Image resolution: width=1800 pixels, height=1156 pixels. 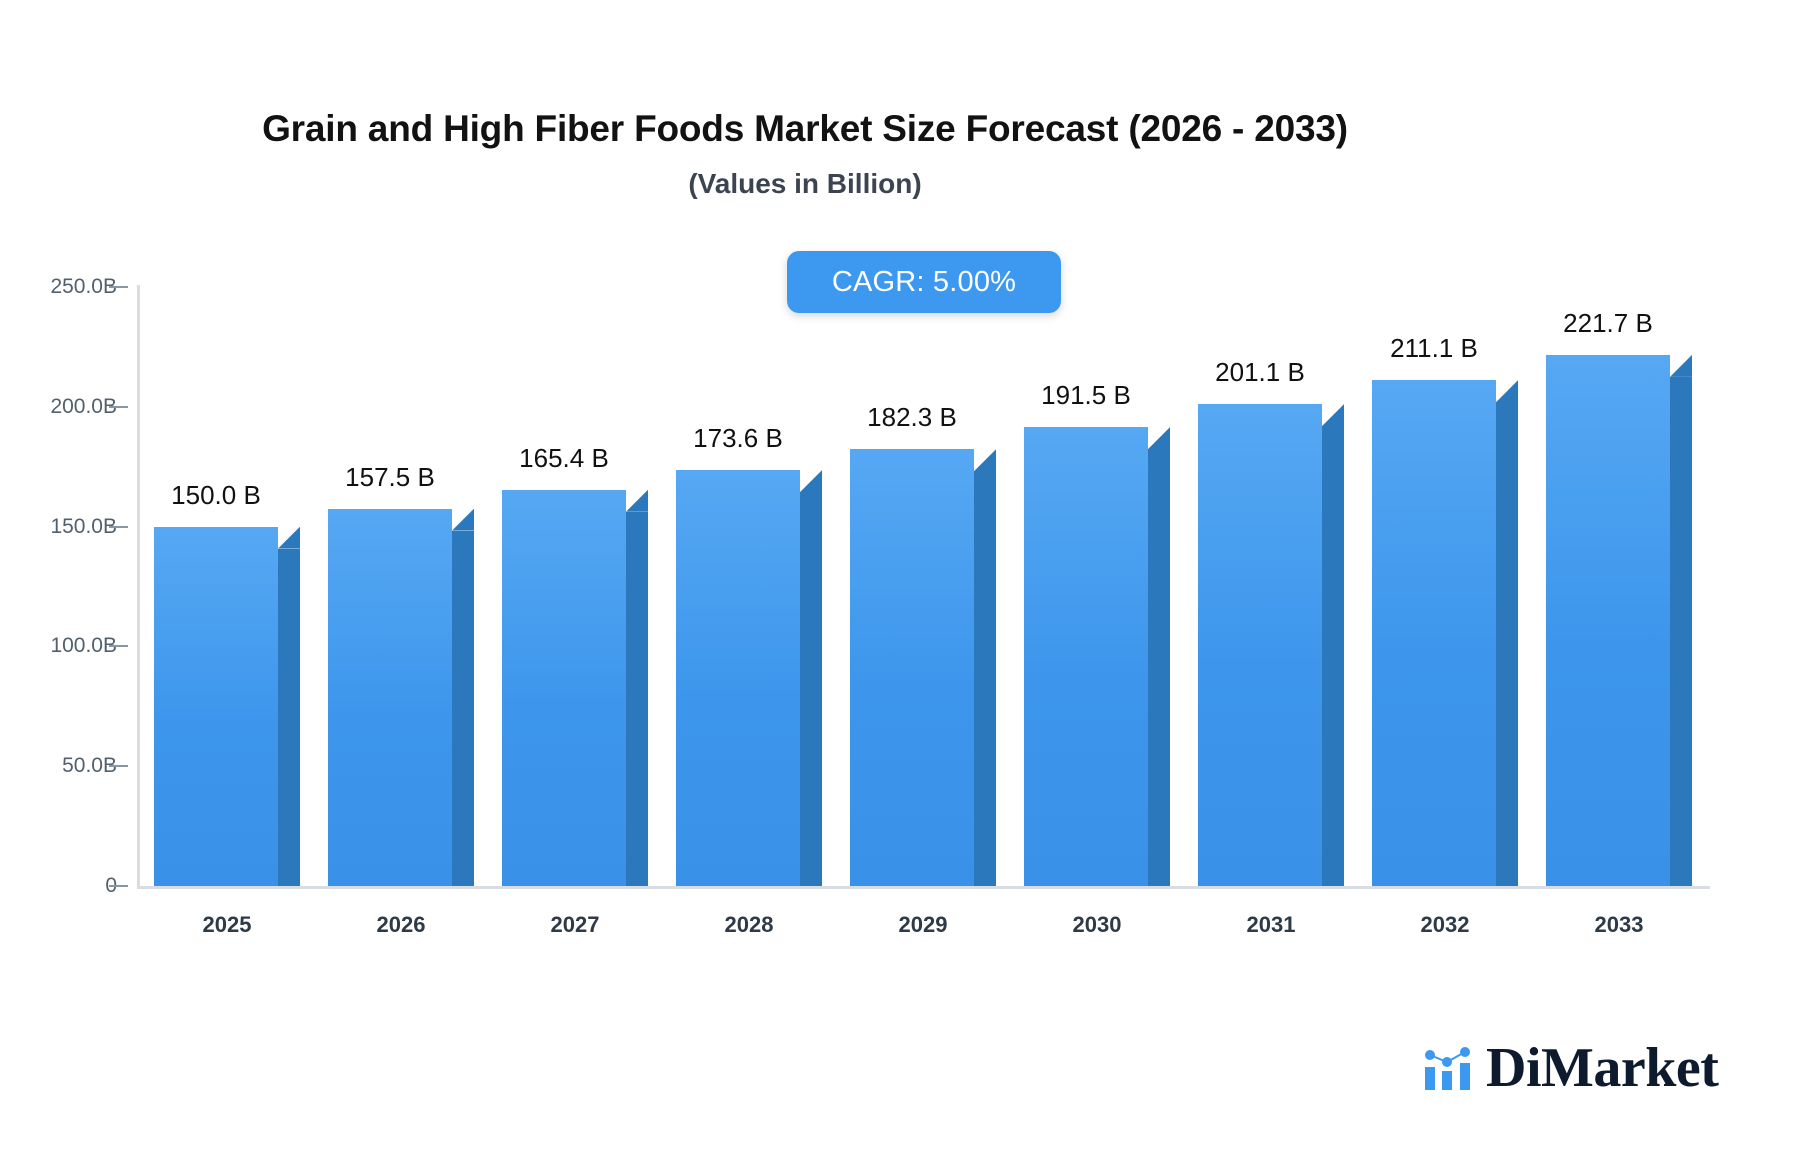 What do you see at coordinates (1097, 924) in the screenshot?
I see `x-tick-label: 2030` at bounding box center [1097, 924].